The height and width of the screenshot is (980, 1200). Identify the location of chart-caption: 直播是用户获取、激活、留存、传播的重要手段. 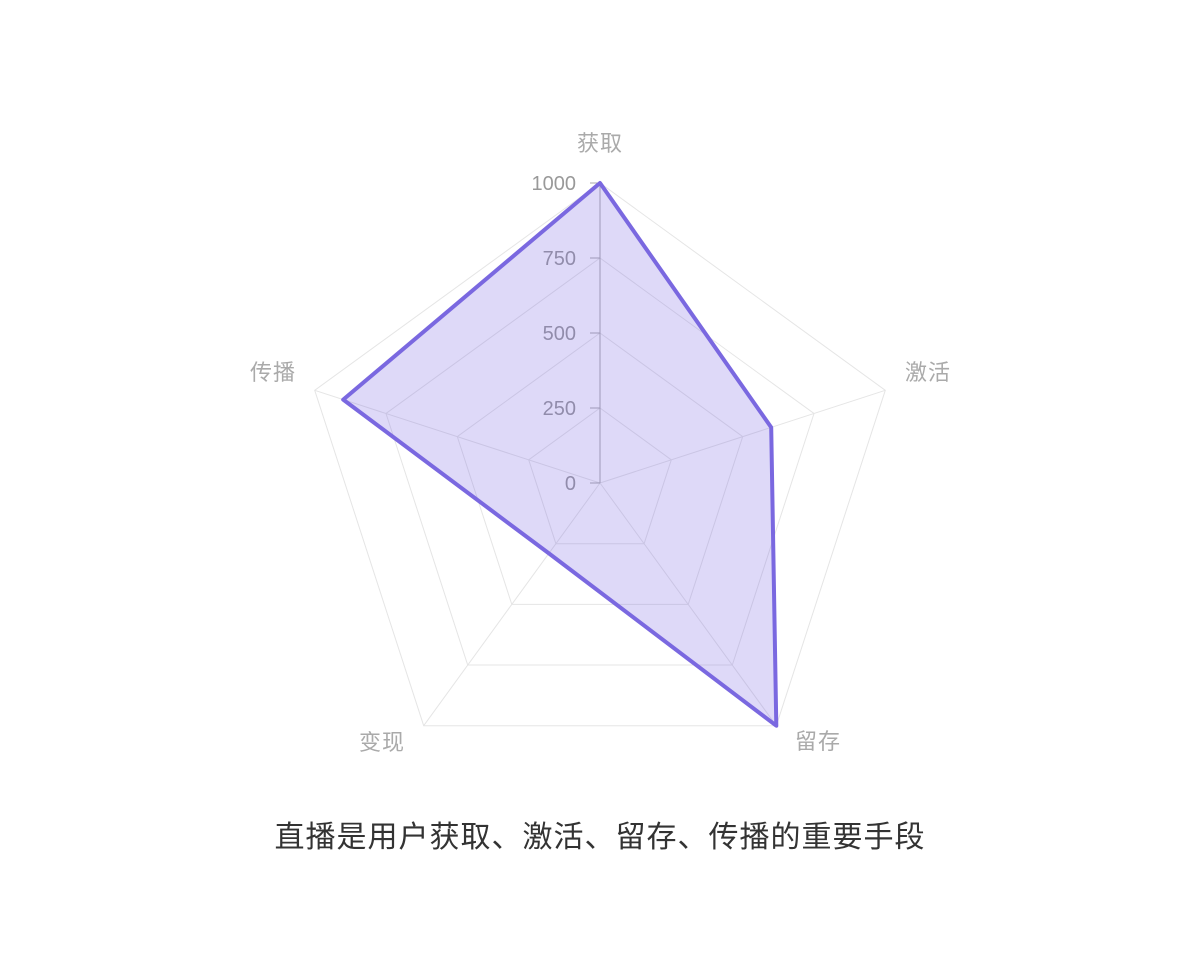
(600, 837).